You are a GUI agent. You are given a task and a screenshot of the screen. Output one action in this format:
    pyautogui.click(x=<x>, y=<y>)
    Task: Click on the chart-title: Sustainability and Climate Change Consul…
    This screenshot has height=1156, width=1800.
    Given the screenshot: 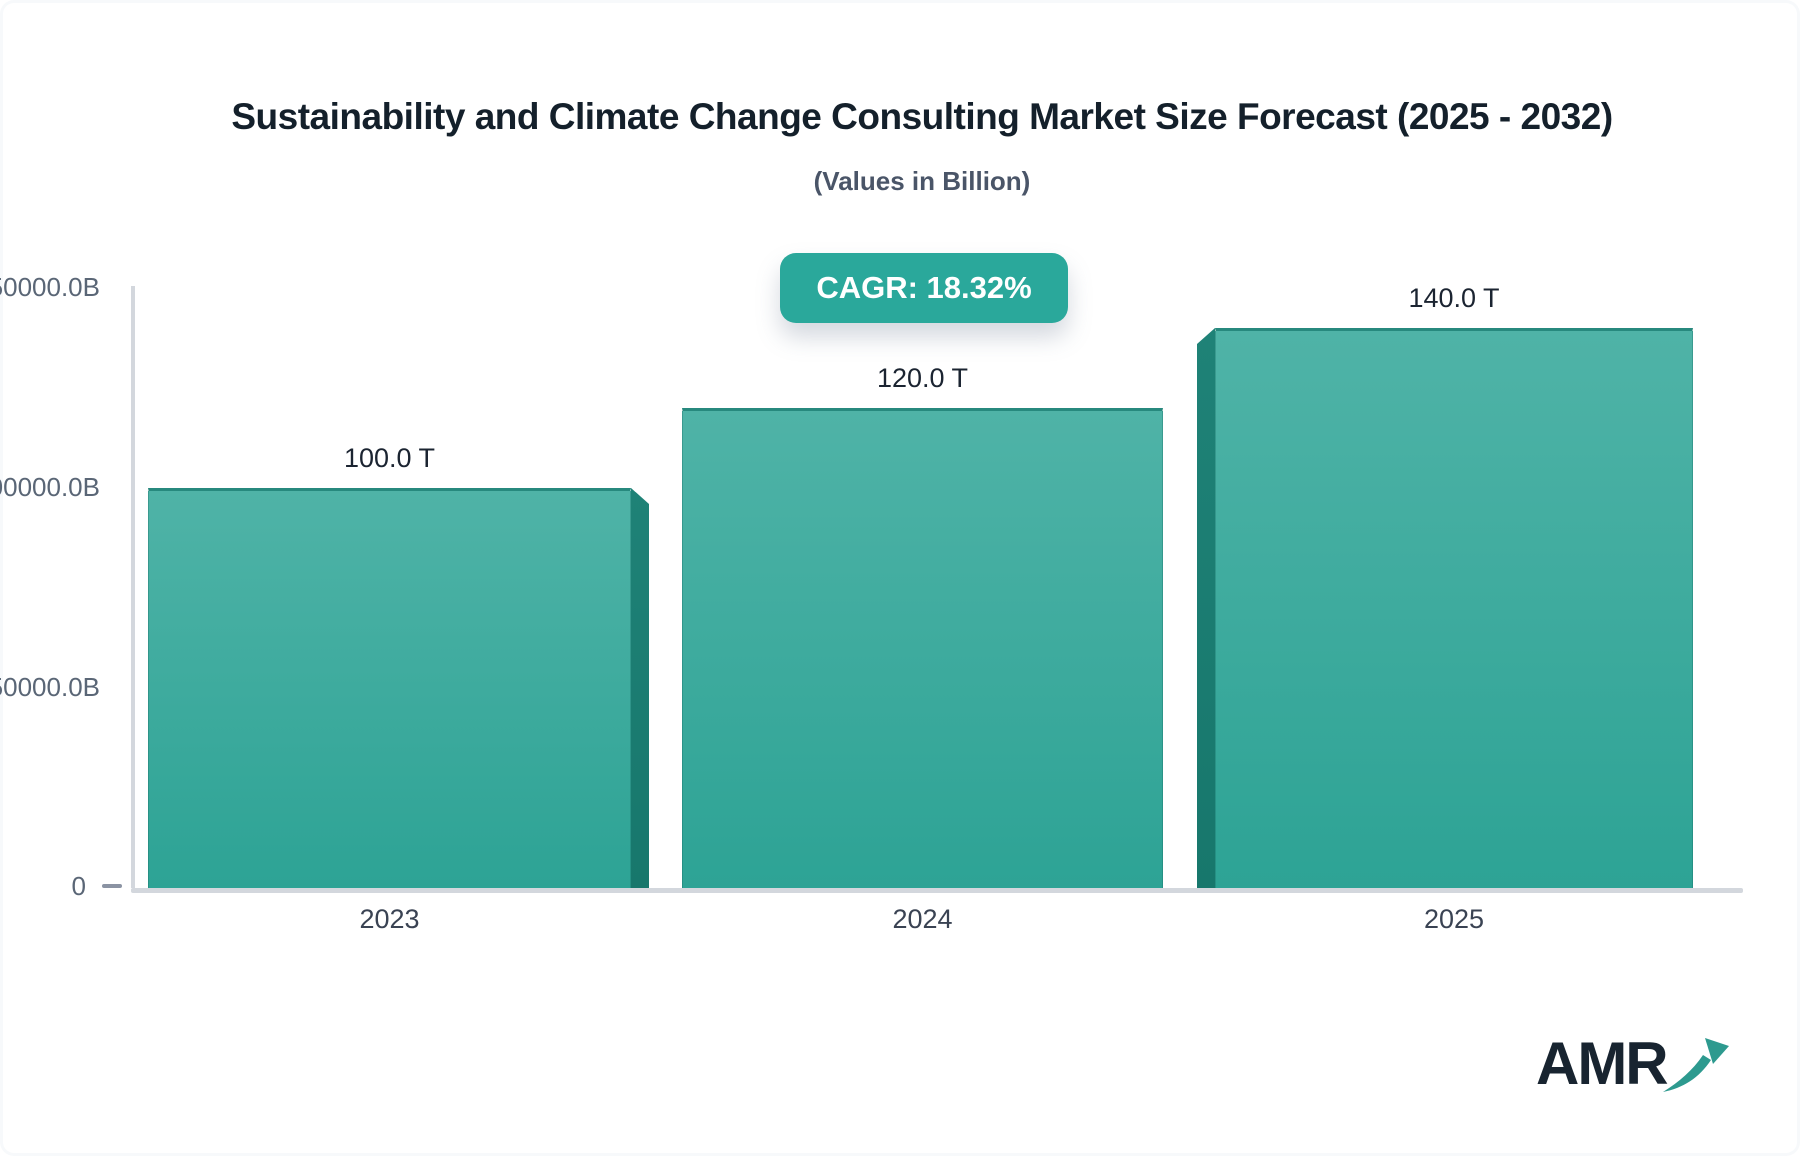 What is the action you would take?
    pyautogui.click(x=922, y=116)
    